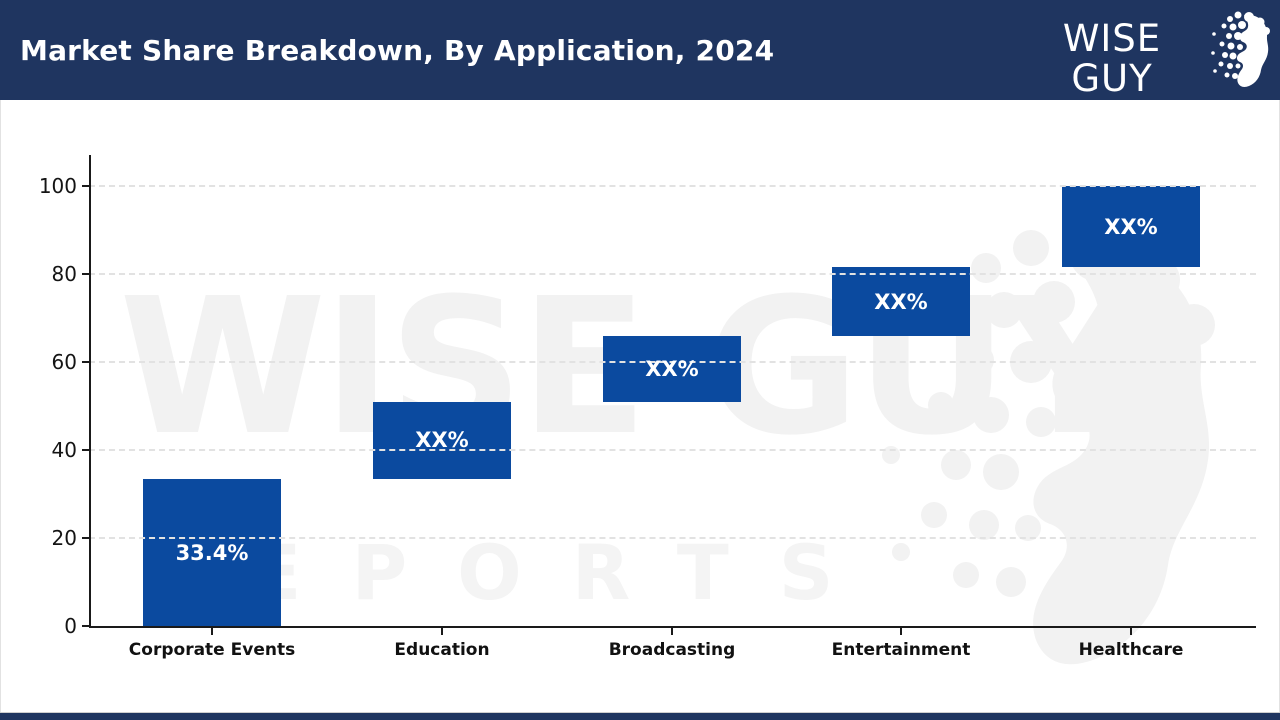 The image size is (1280, 720). I want to click on y-tick-label: 60, so click(64, 362).